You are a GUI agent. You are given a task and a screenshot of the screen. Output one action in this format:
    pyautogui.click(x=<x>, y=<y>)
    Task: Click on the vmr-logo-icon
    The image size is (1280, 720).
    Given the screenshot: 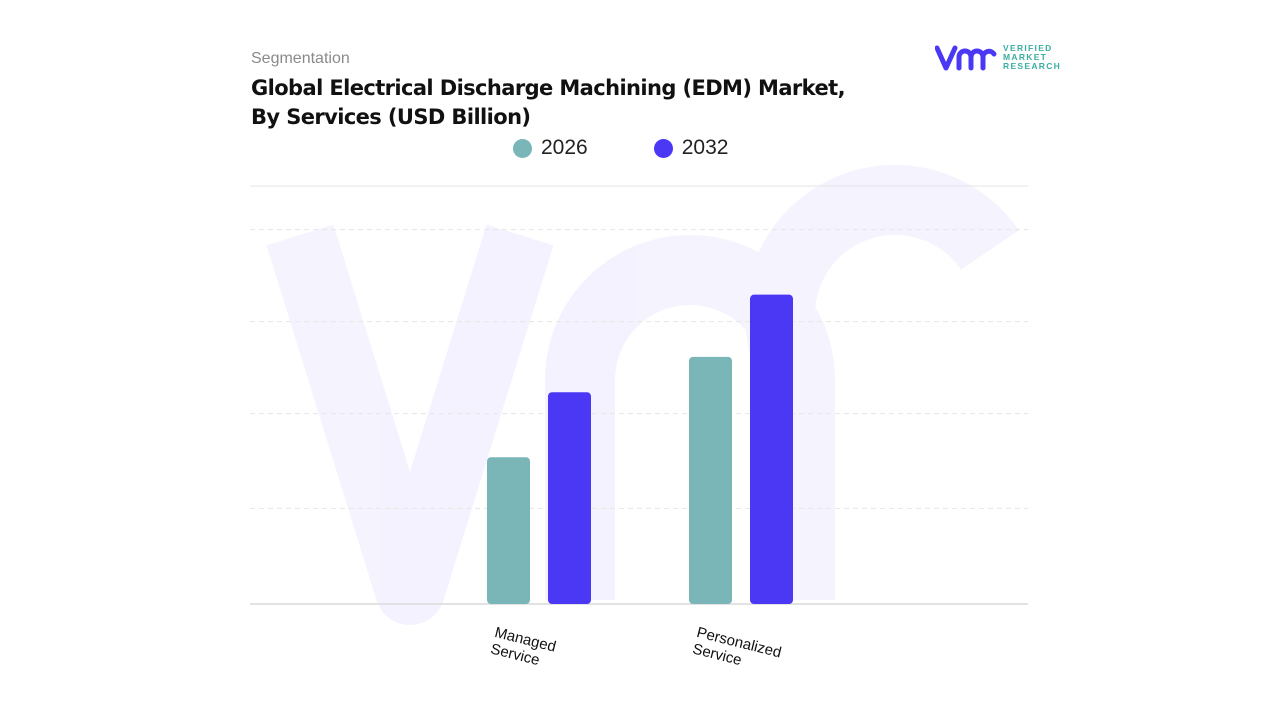 What is the action you would take?
    pyautogui.click(x=966, y=57)
    